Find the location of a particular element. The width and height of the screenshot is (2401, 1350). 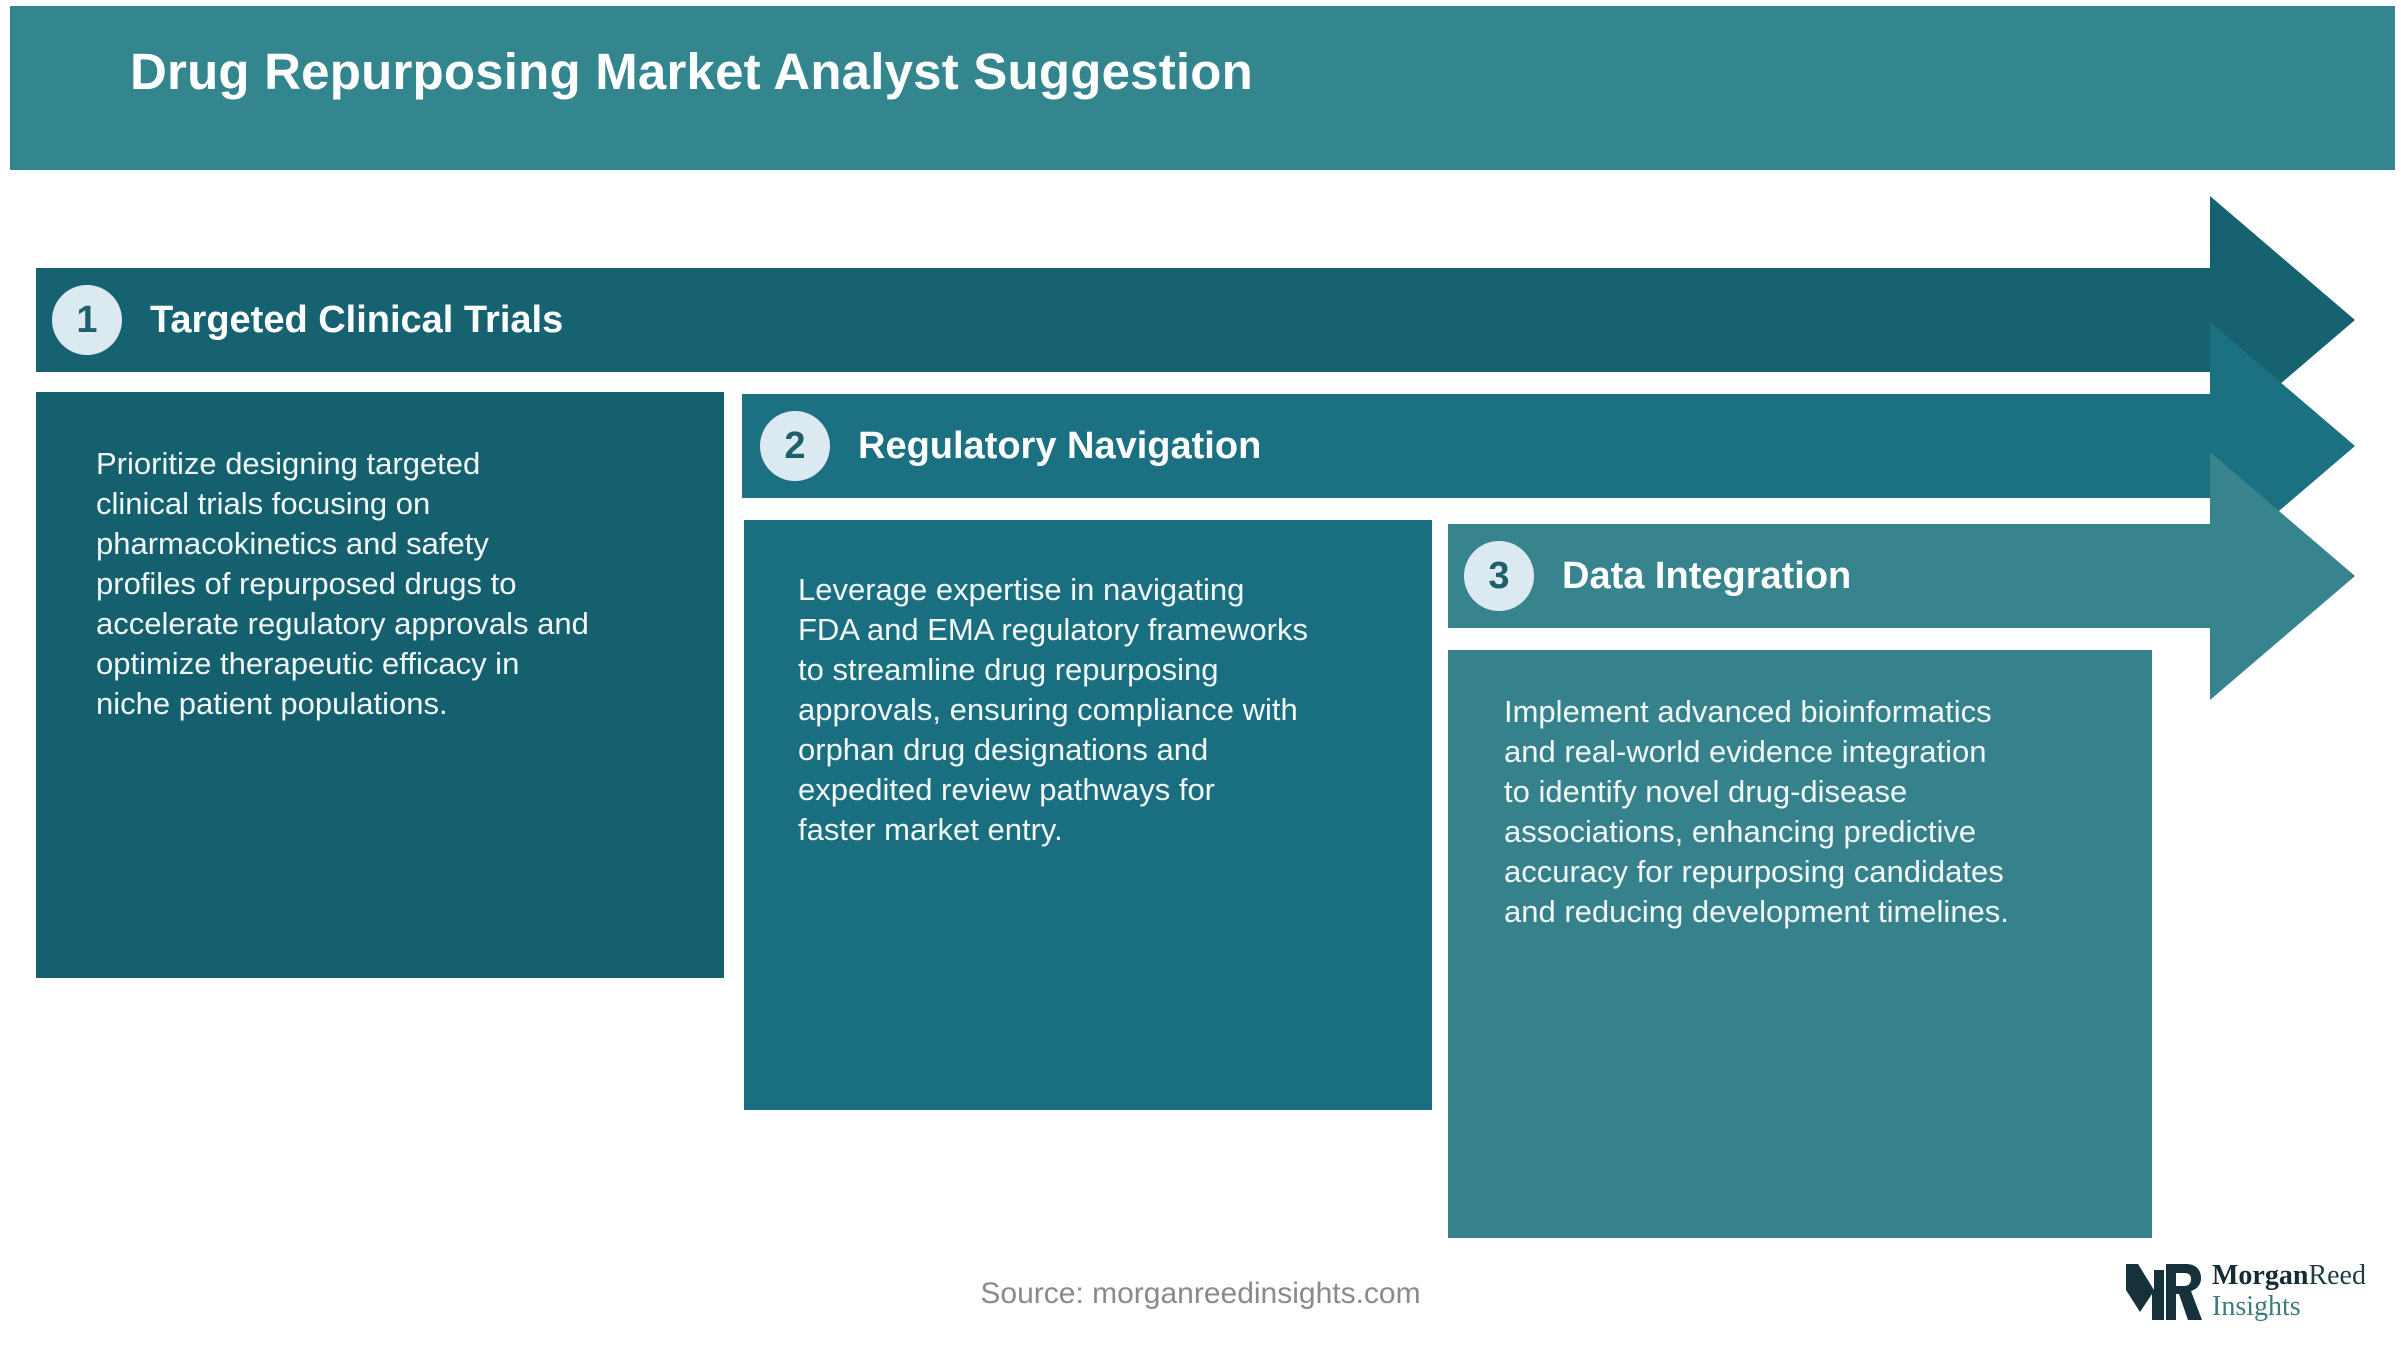

step-header-3: 3 Data Integration is located at coordinates (1657, 576).